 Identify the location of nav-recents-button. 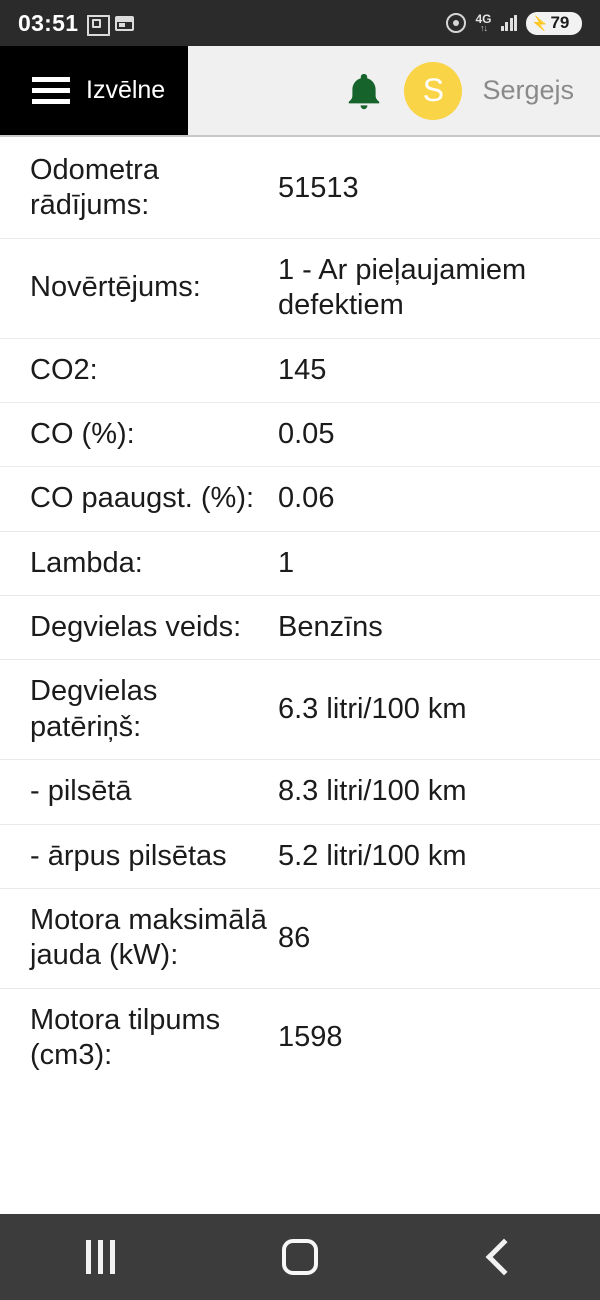
(100, 1257).